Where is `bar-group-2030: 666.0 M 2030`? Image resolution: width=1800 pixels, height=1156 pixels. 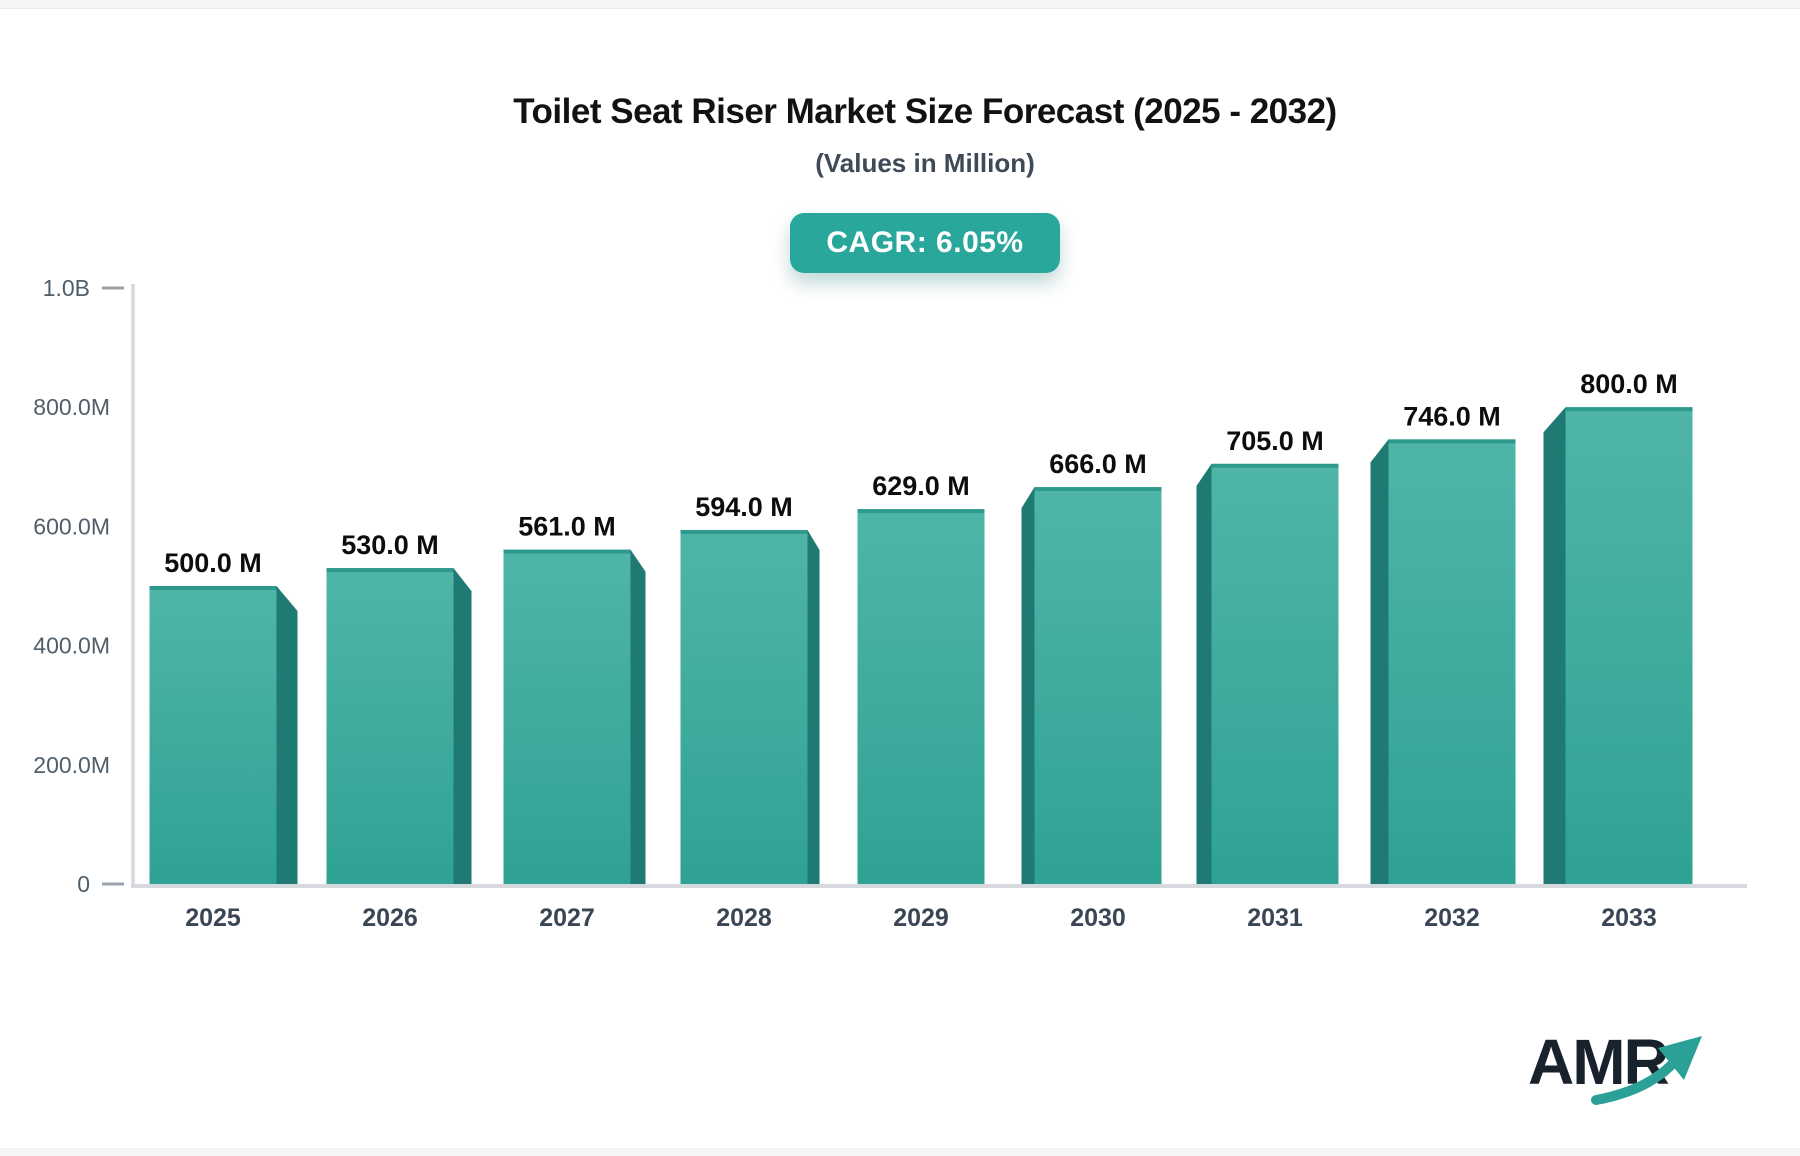
bar-group-2030: 666.0 M 2030 is located at coordinates (1091, 690).